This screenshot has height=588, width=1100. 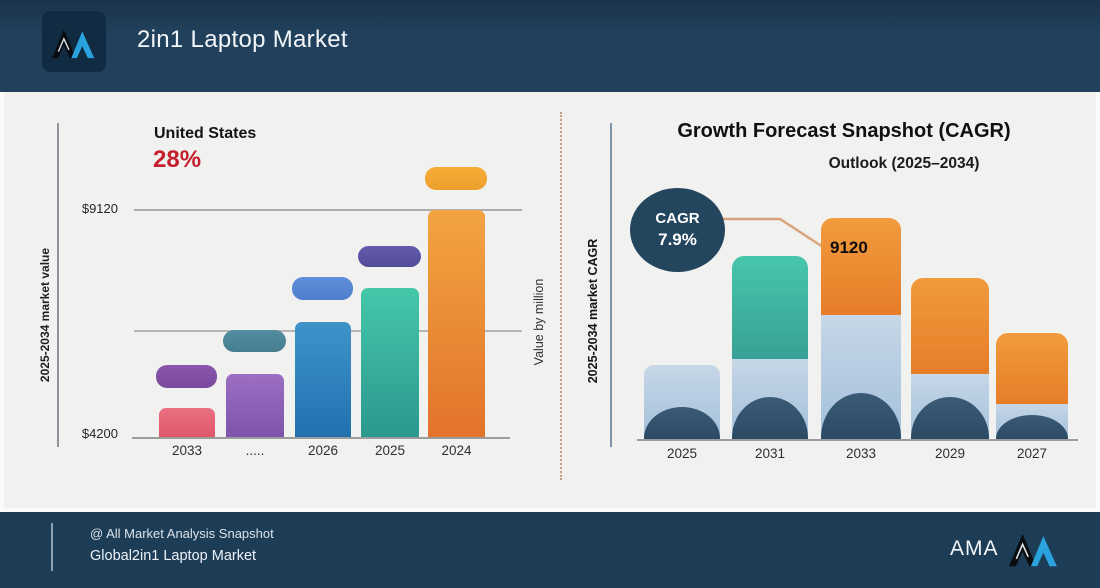 I want to click on left-x-axis, so click(x=321, y=438).